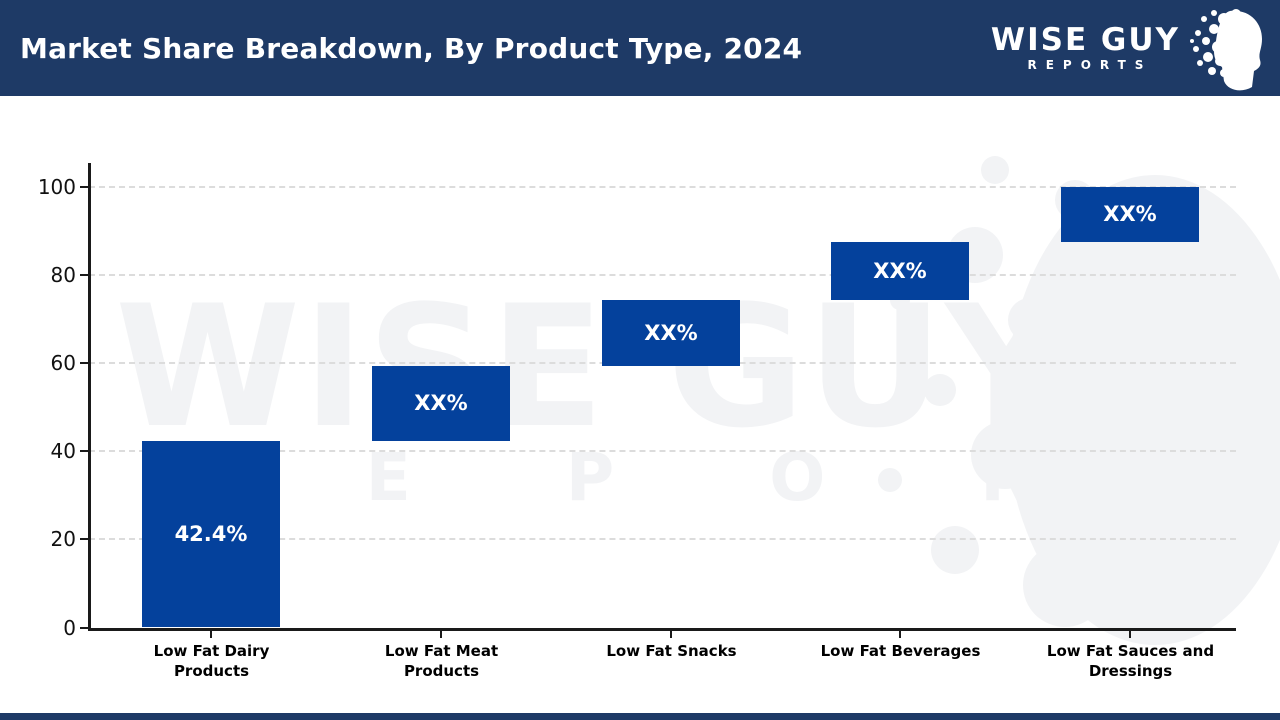 This screenshot has width=1280, height=720. I want to click on bar-value-label-1: 42.4%, so click(211, 534).